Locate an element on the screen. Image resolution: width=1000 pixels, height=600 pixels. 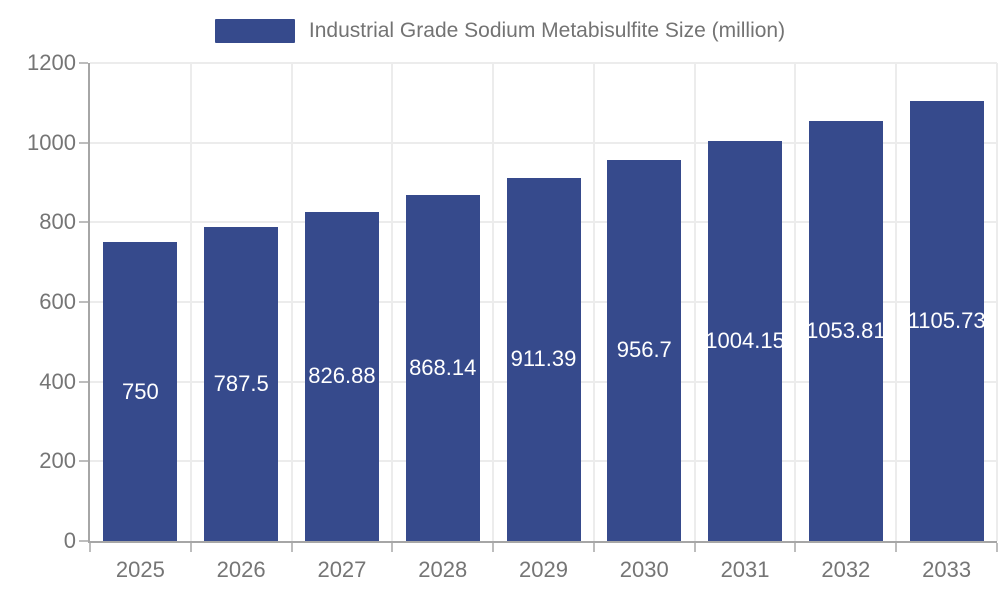
bar: 868.14 is located at coordinates (442, 368).